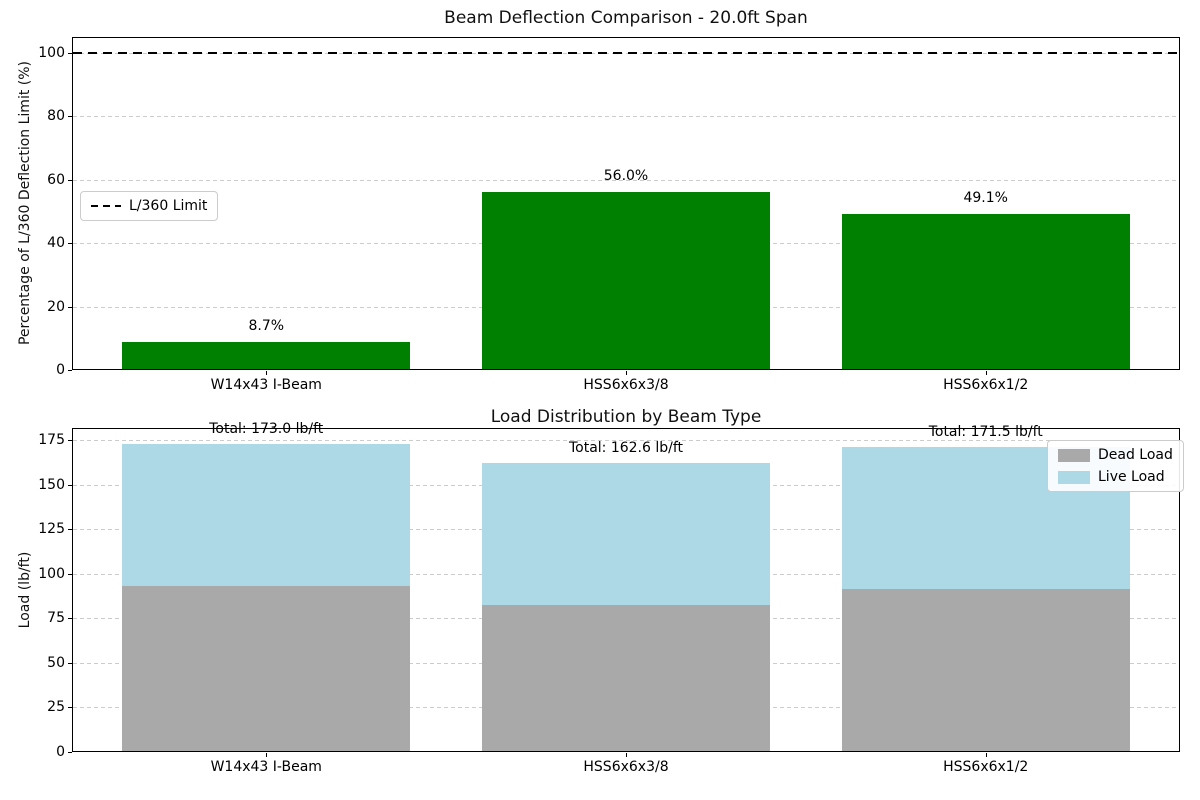  What do you see at coordinates (56, 662) in the screenshot?
I see `y-tick-label: 50` at bounding box center [56, 662].